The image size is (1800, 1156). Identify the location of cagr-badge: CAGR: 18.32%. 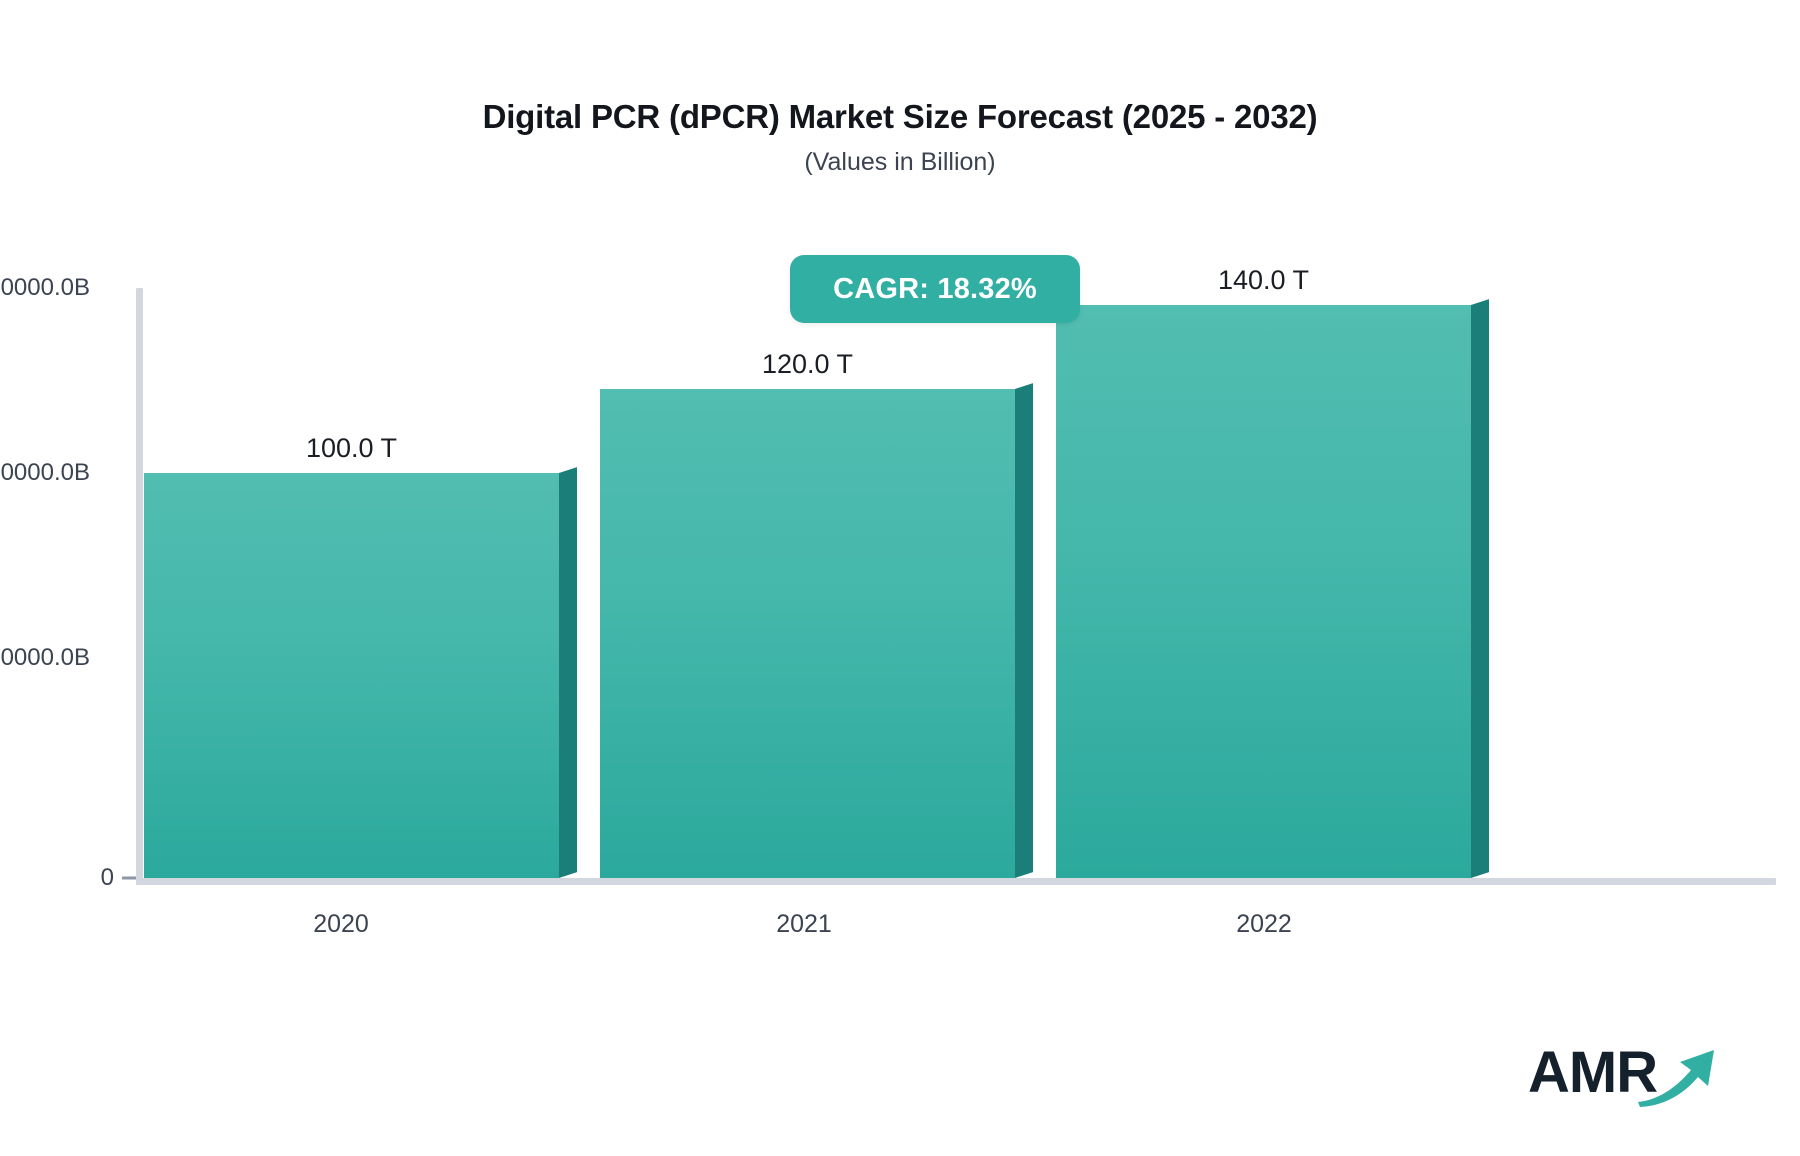
(935, 289).